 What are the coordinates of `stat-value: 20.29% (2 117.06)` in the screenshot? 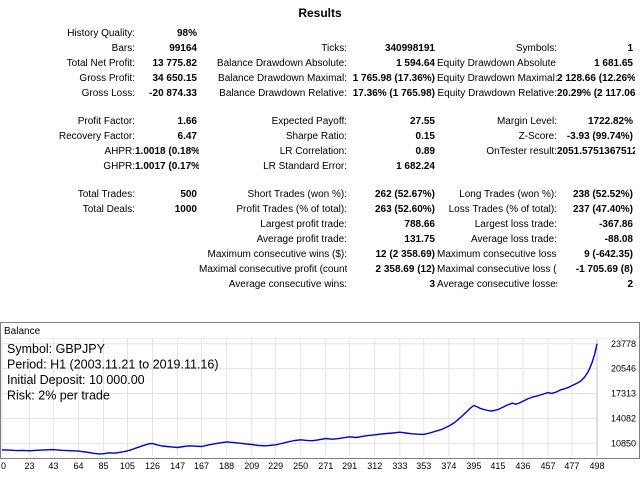 It's located at (596, 93).